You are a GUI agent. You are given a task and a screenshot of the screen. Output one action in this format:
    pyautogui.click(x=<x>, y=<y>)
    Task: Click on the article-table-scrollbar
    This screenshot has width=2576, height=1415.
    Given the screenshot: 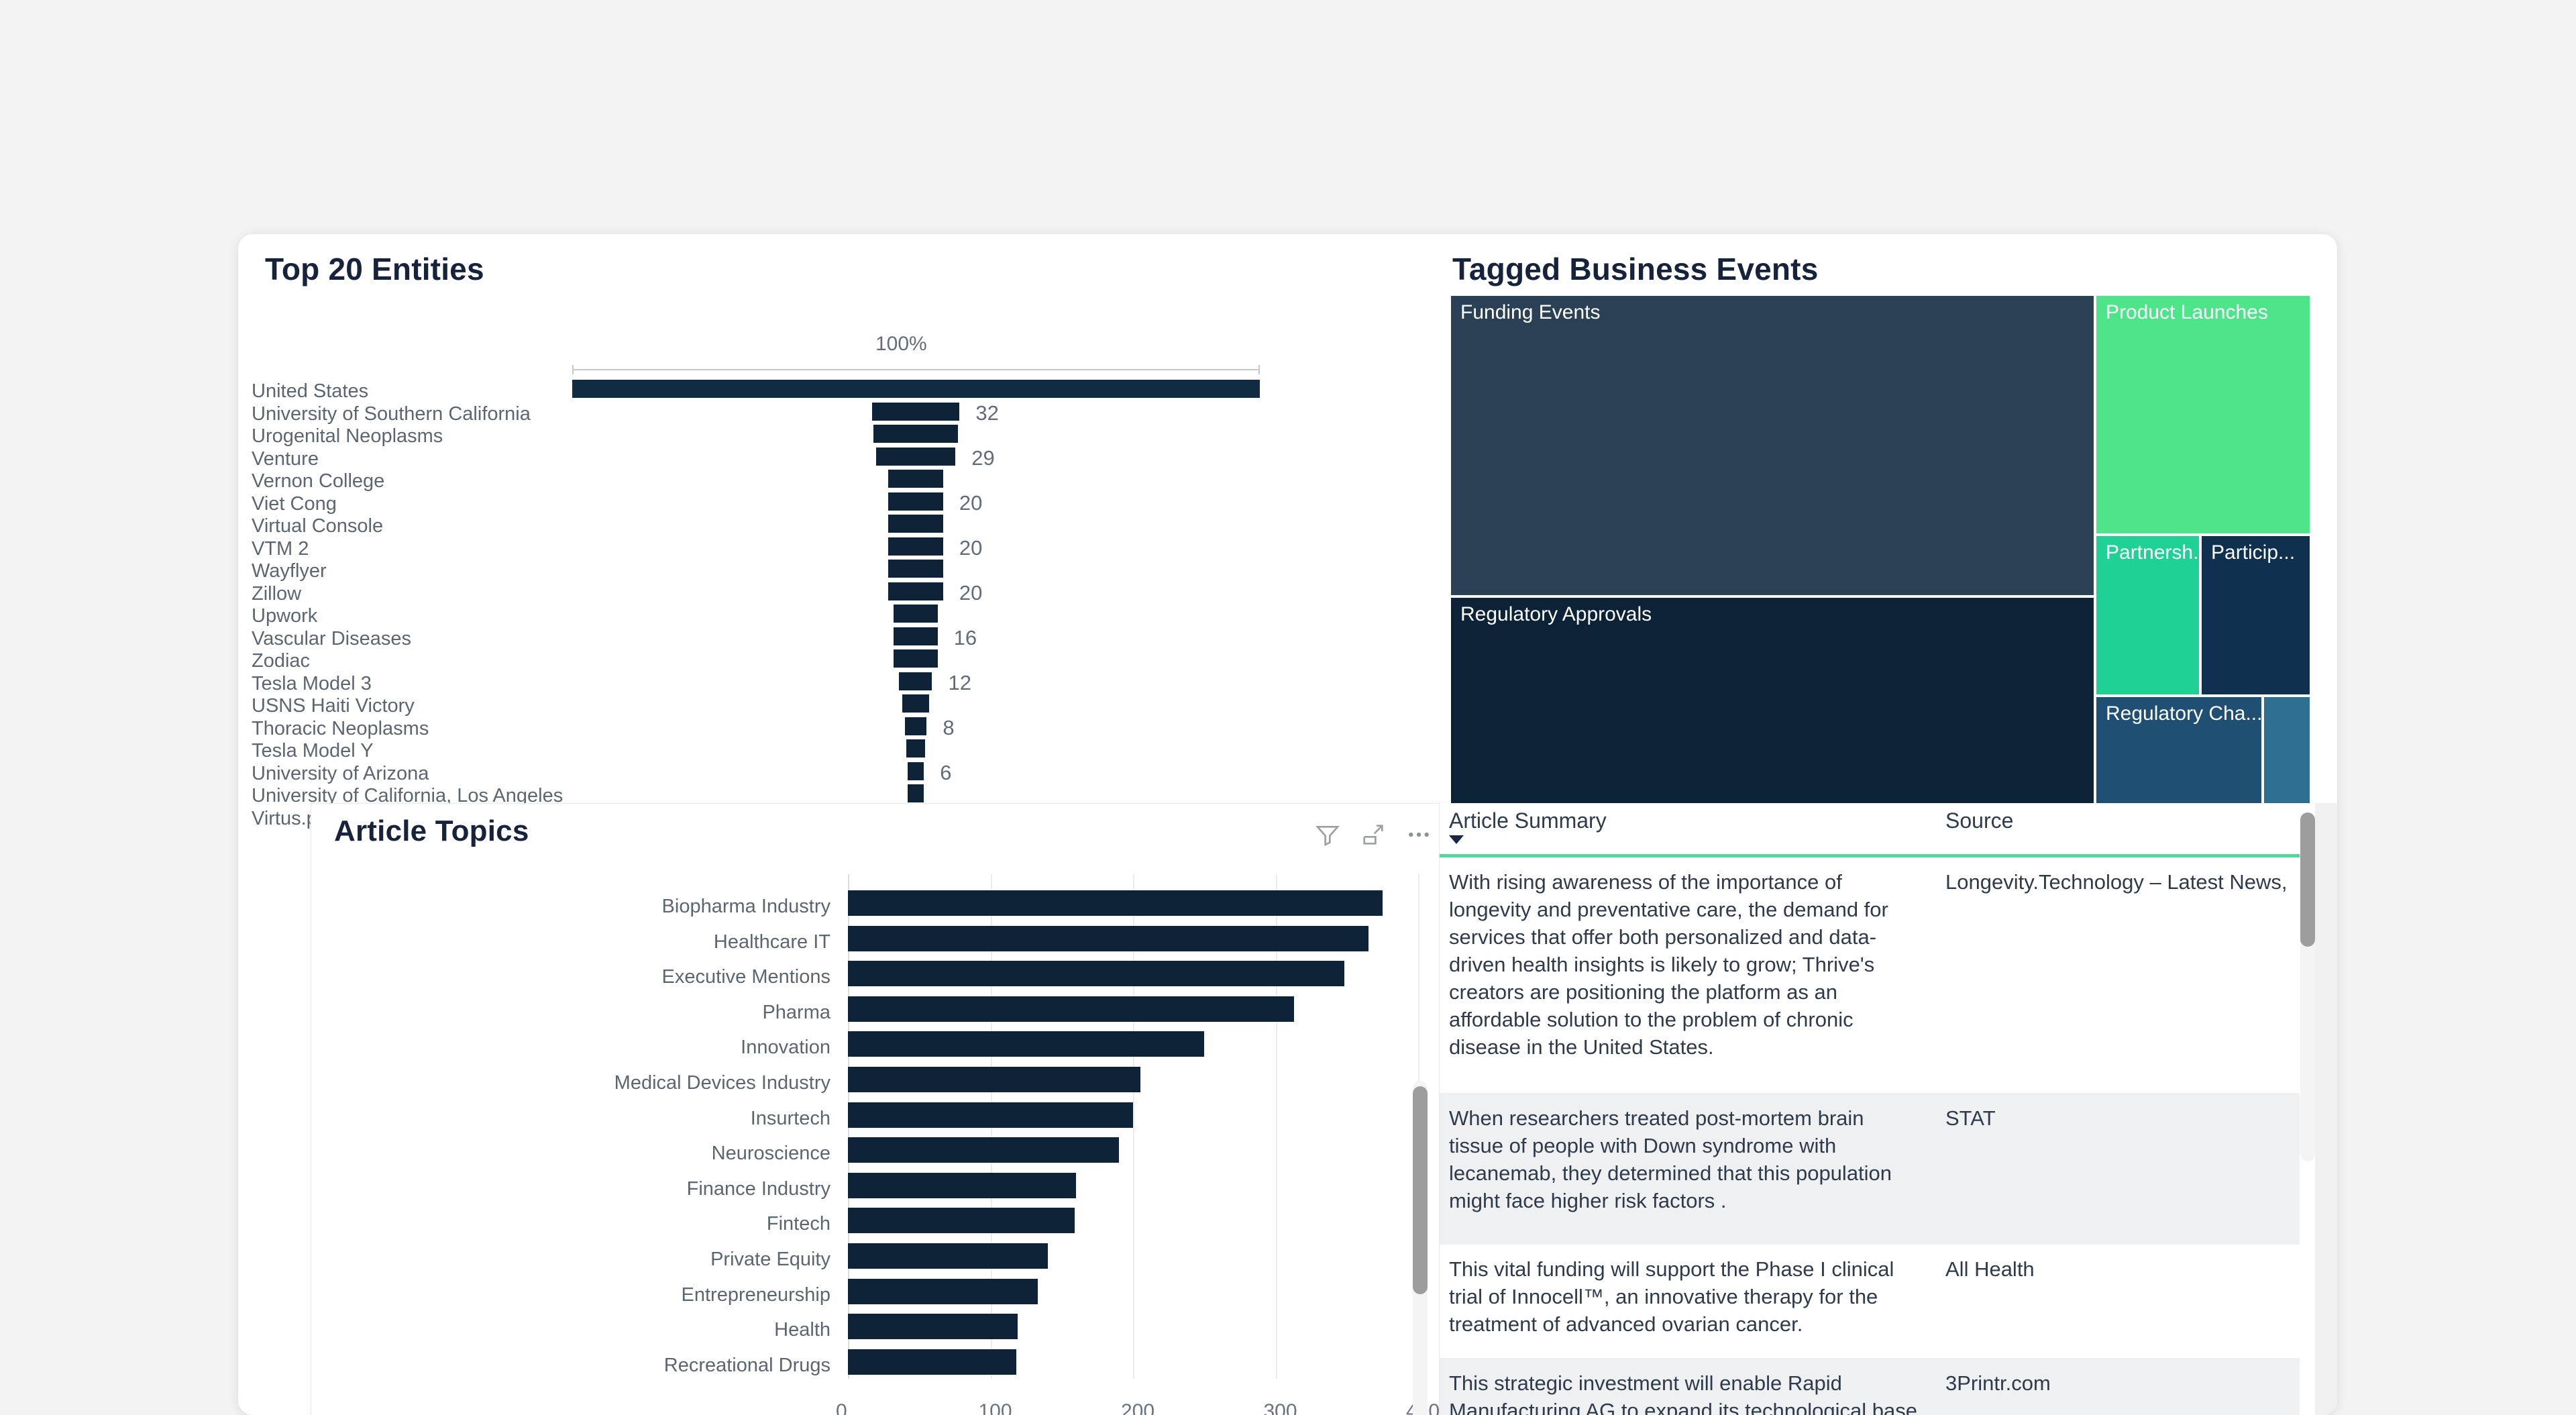 What is the action you would take?
    pyautogui.click(x=2307, y=987)
    